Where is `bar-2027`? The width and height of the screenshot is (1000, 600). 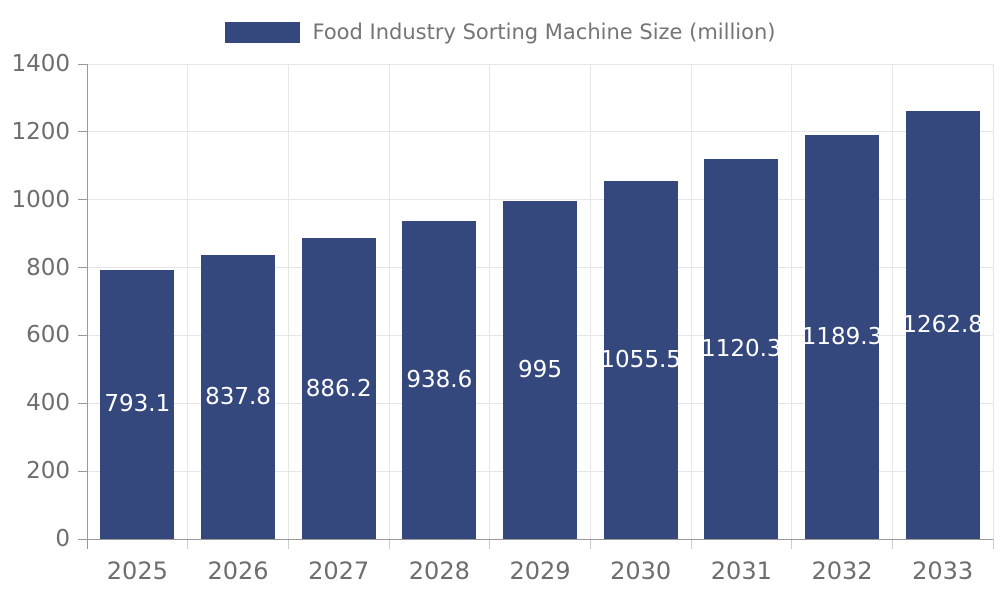
bar-2027 is located at coordinates (338, 388).